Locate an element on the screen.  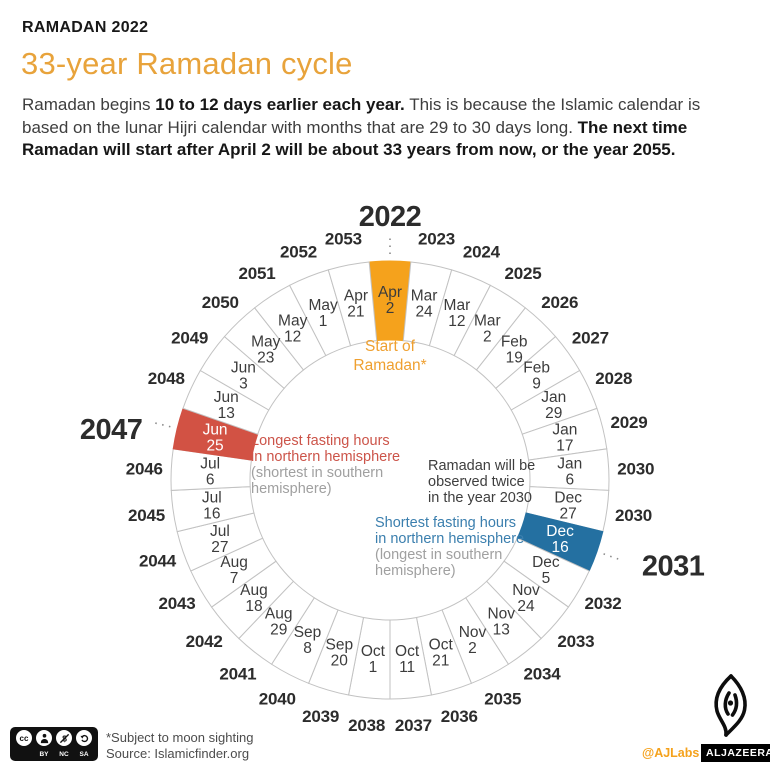
year-label-2047: 2047 is located at coordinates (111, 430).